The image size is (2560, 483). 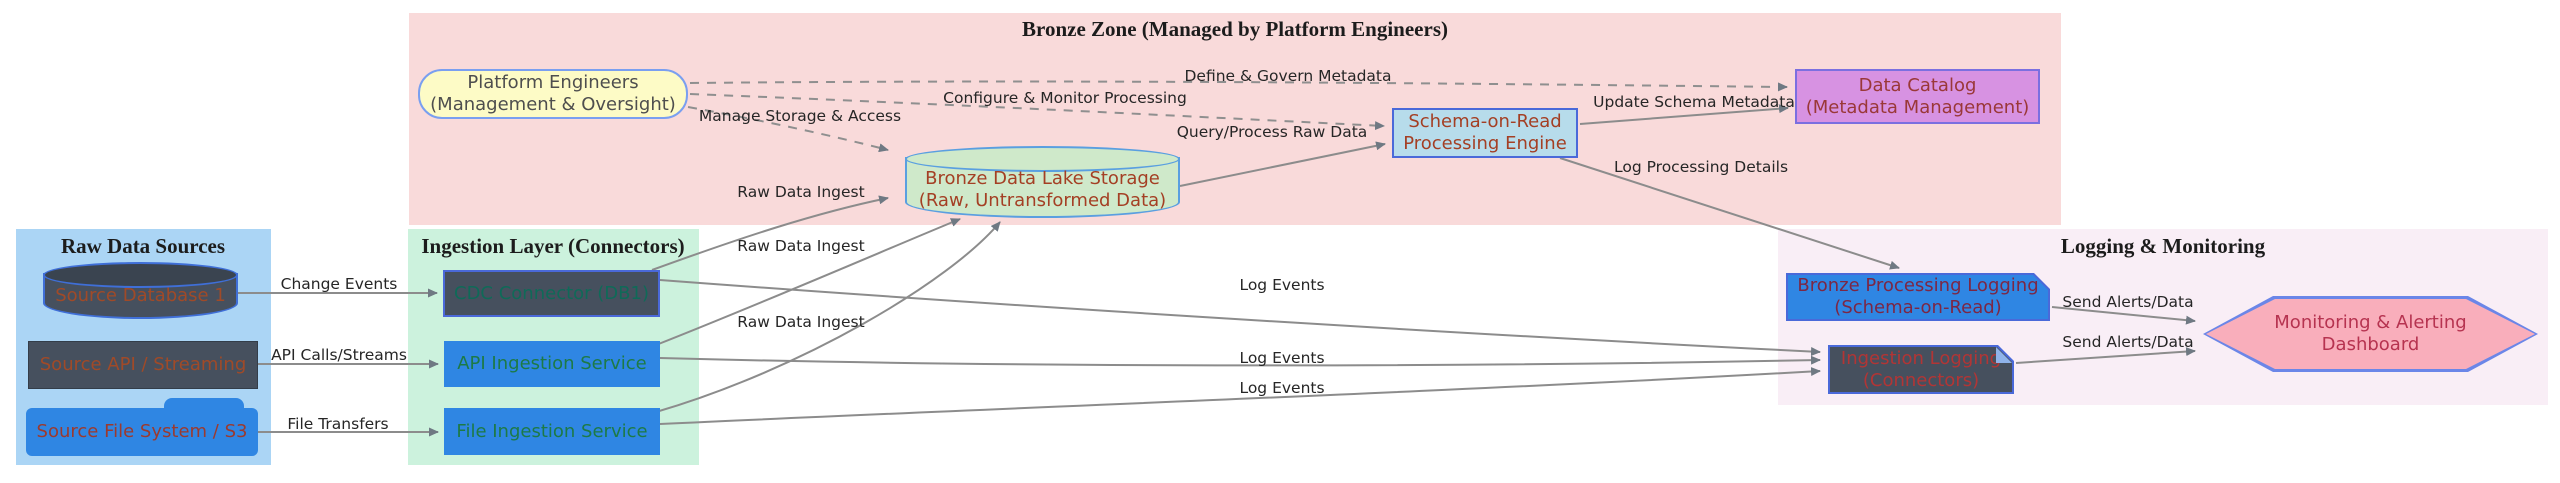 What do you see at coordinates (1918, 286) in the screenshot?
I see `node-label: Bronze Processing Logging` at bounding box center [1918, 286].